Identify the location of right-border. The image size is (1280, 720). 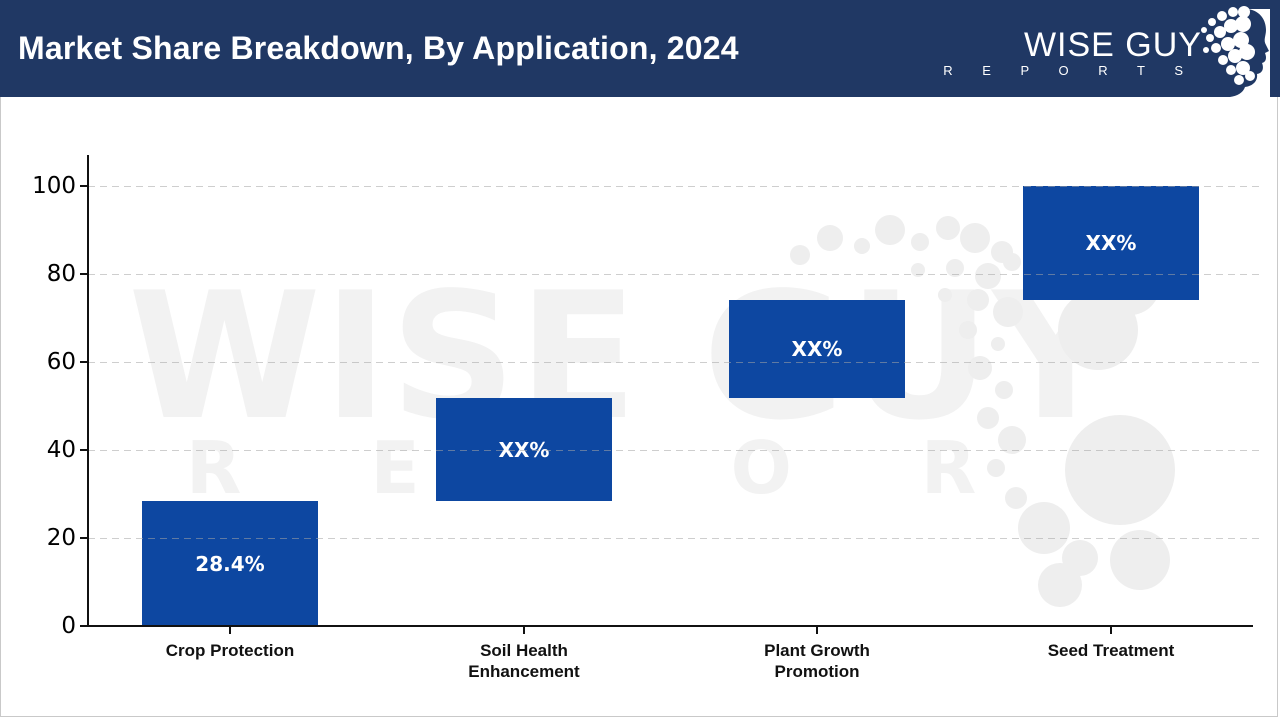
(1277, 406).